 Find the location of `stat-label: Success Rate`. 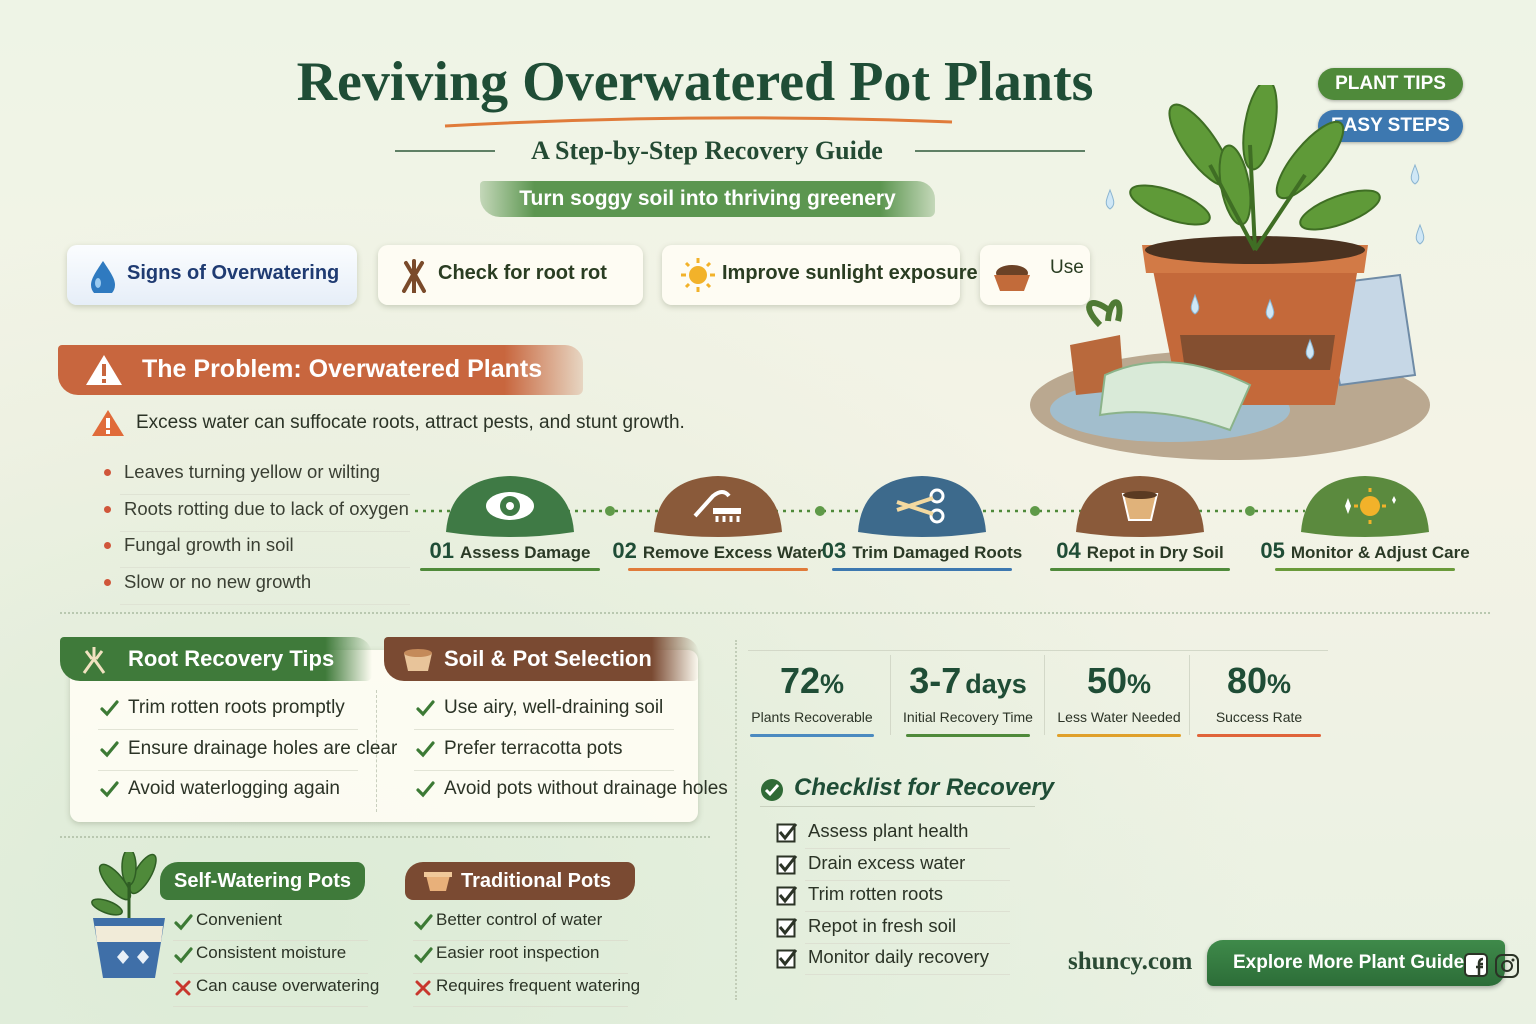

stat-label: Success Rate is located at coordinates (1259, 717).